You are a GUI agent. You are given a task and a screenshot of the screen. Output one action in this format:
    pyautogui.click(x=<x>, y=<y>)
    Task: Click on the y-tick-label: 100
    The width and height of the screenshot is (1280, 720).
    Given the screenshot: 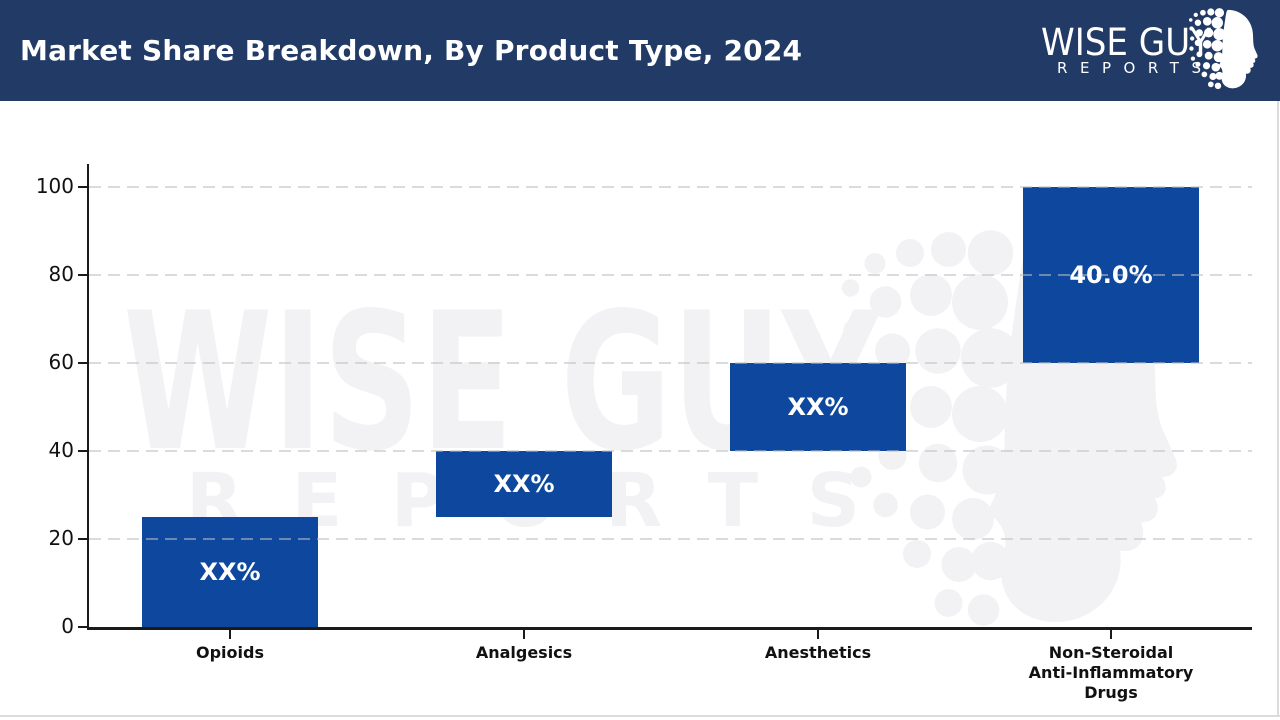 What is the action you would take?
    pyautogui.click(x=54, y=186)
    